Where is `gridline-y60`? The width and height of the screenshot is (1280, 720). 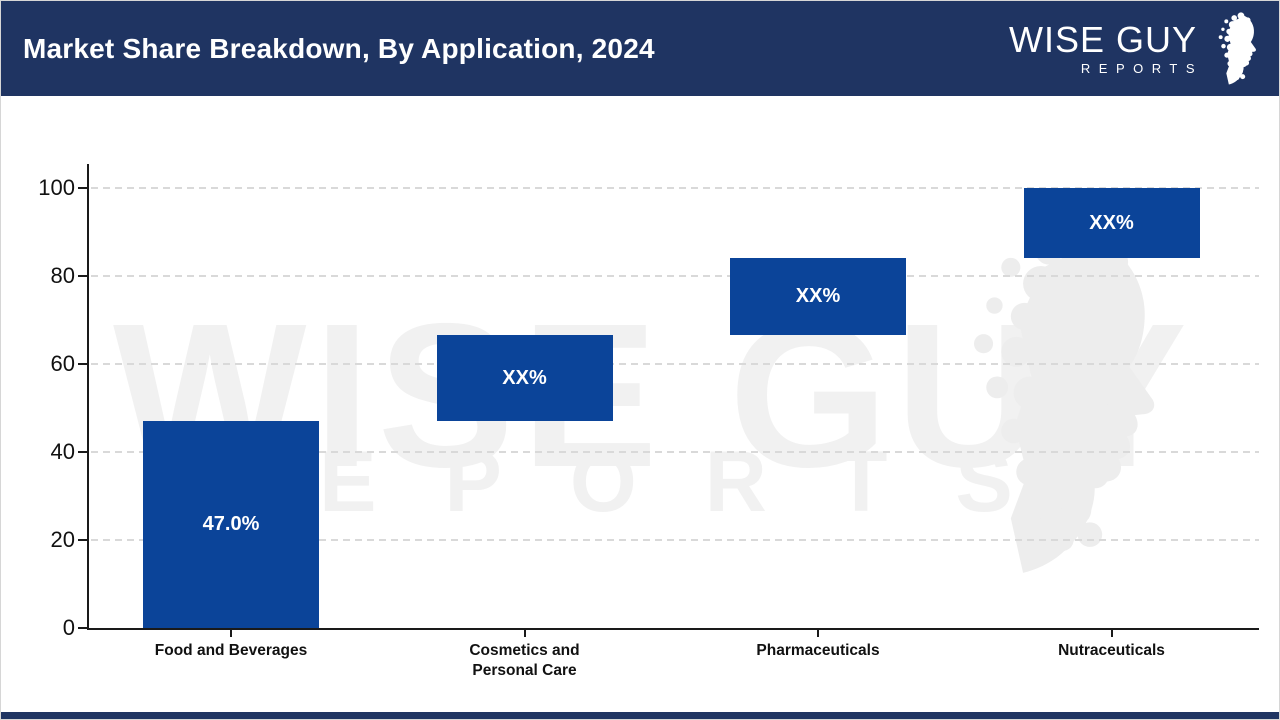
gridline-y60 is located at coordinates (675, 364).